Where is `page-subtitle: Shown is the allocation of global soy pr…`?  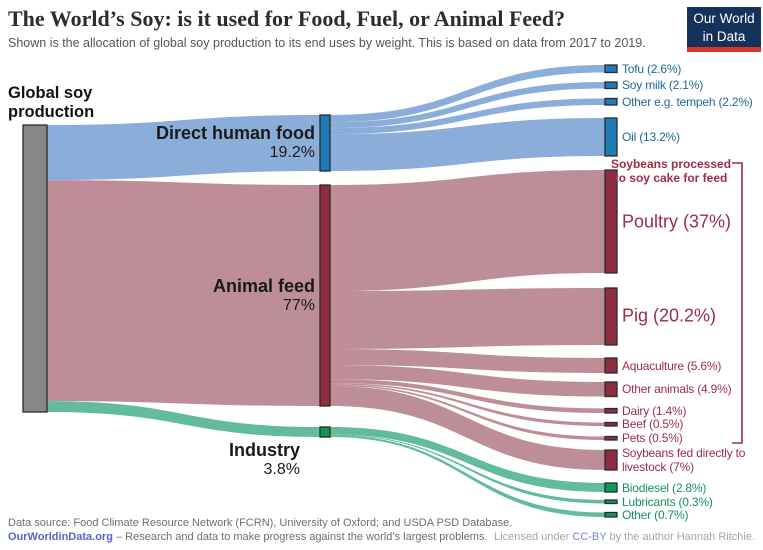
page-subtitle: Shown is the allocation of global soy pr… is located at coordinates (327, 43).